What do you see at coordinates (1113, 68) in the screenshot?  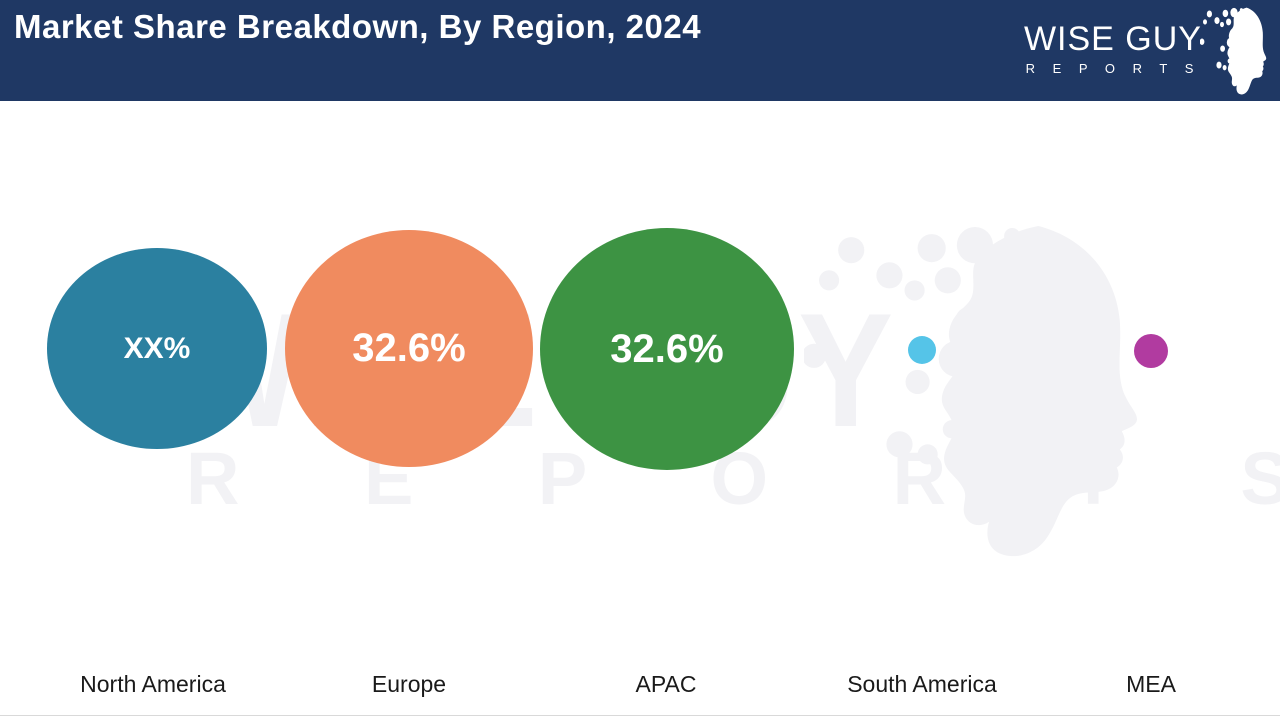 I see `brand-subtitle: R E P O R T S` at bounding box center [1113, 68].